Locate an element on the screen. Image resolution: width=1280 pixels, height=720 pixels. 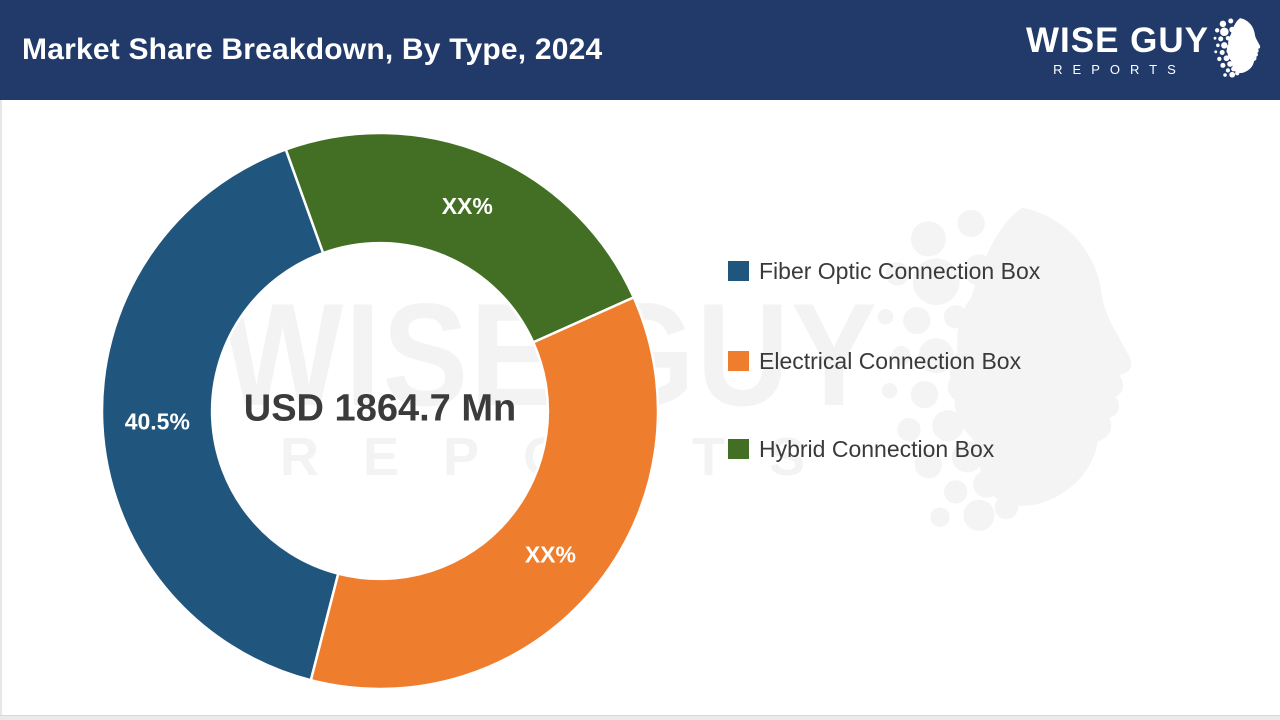
legend-label: Electrical Connection Box is located at coordinates (890, 360).